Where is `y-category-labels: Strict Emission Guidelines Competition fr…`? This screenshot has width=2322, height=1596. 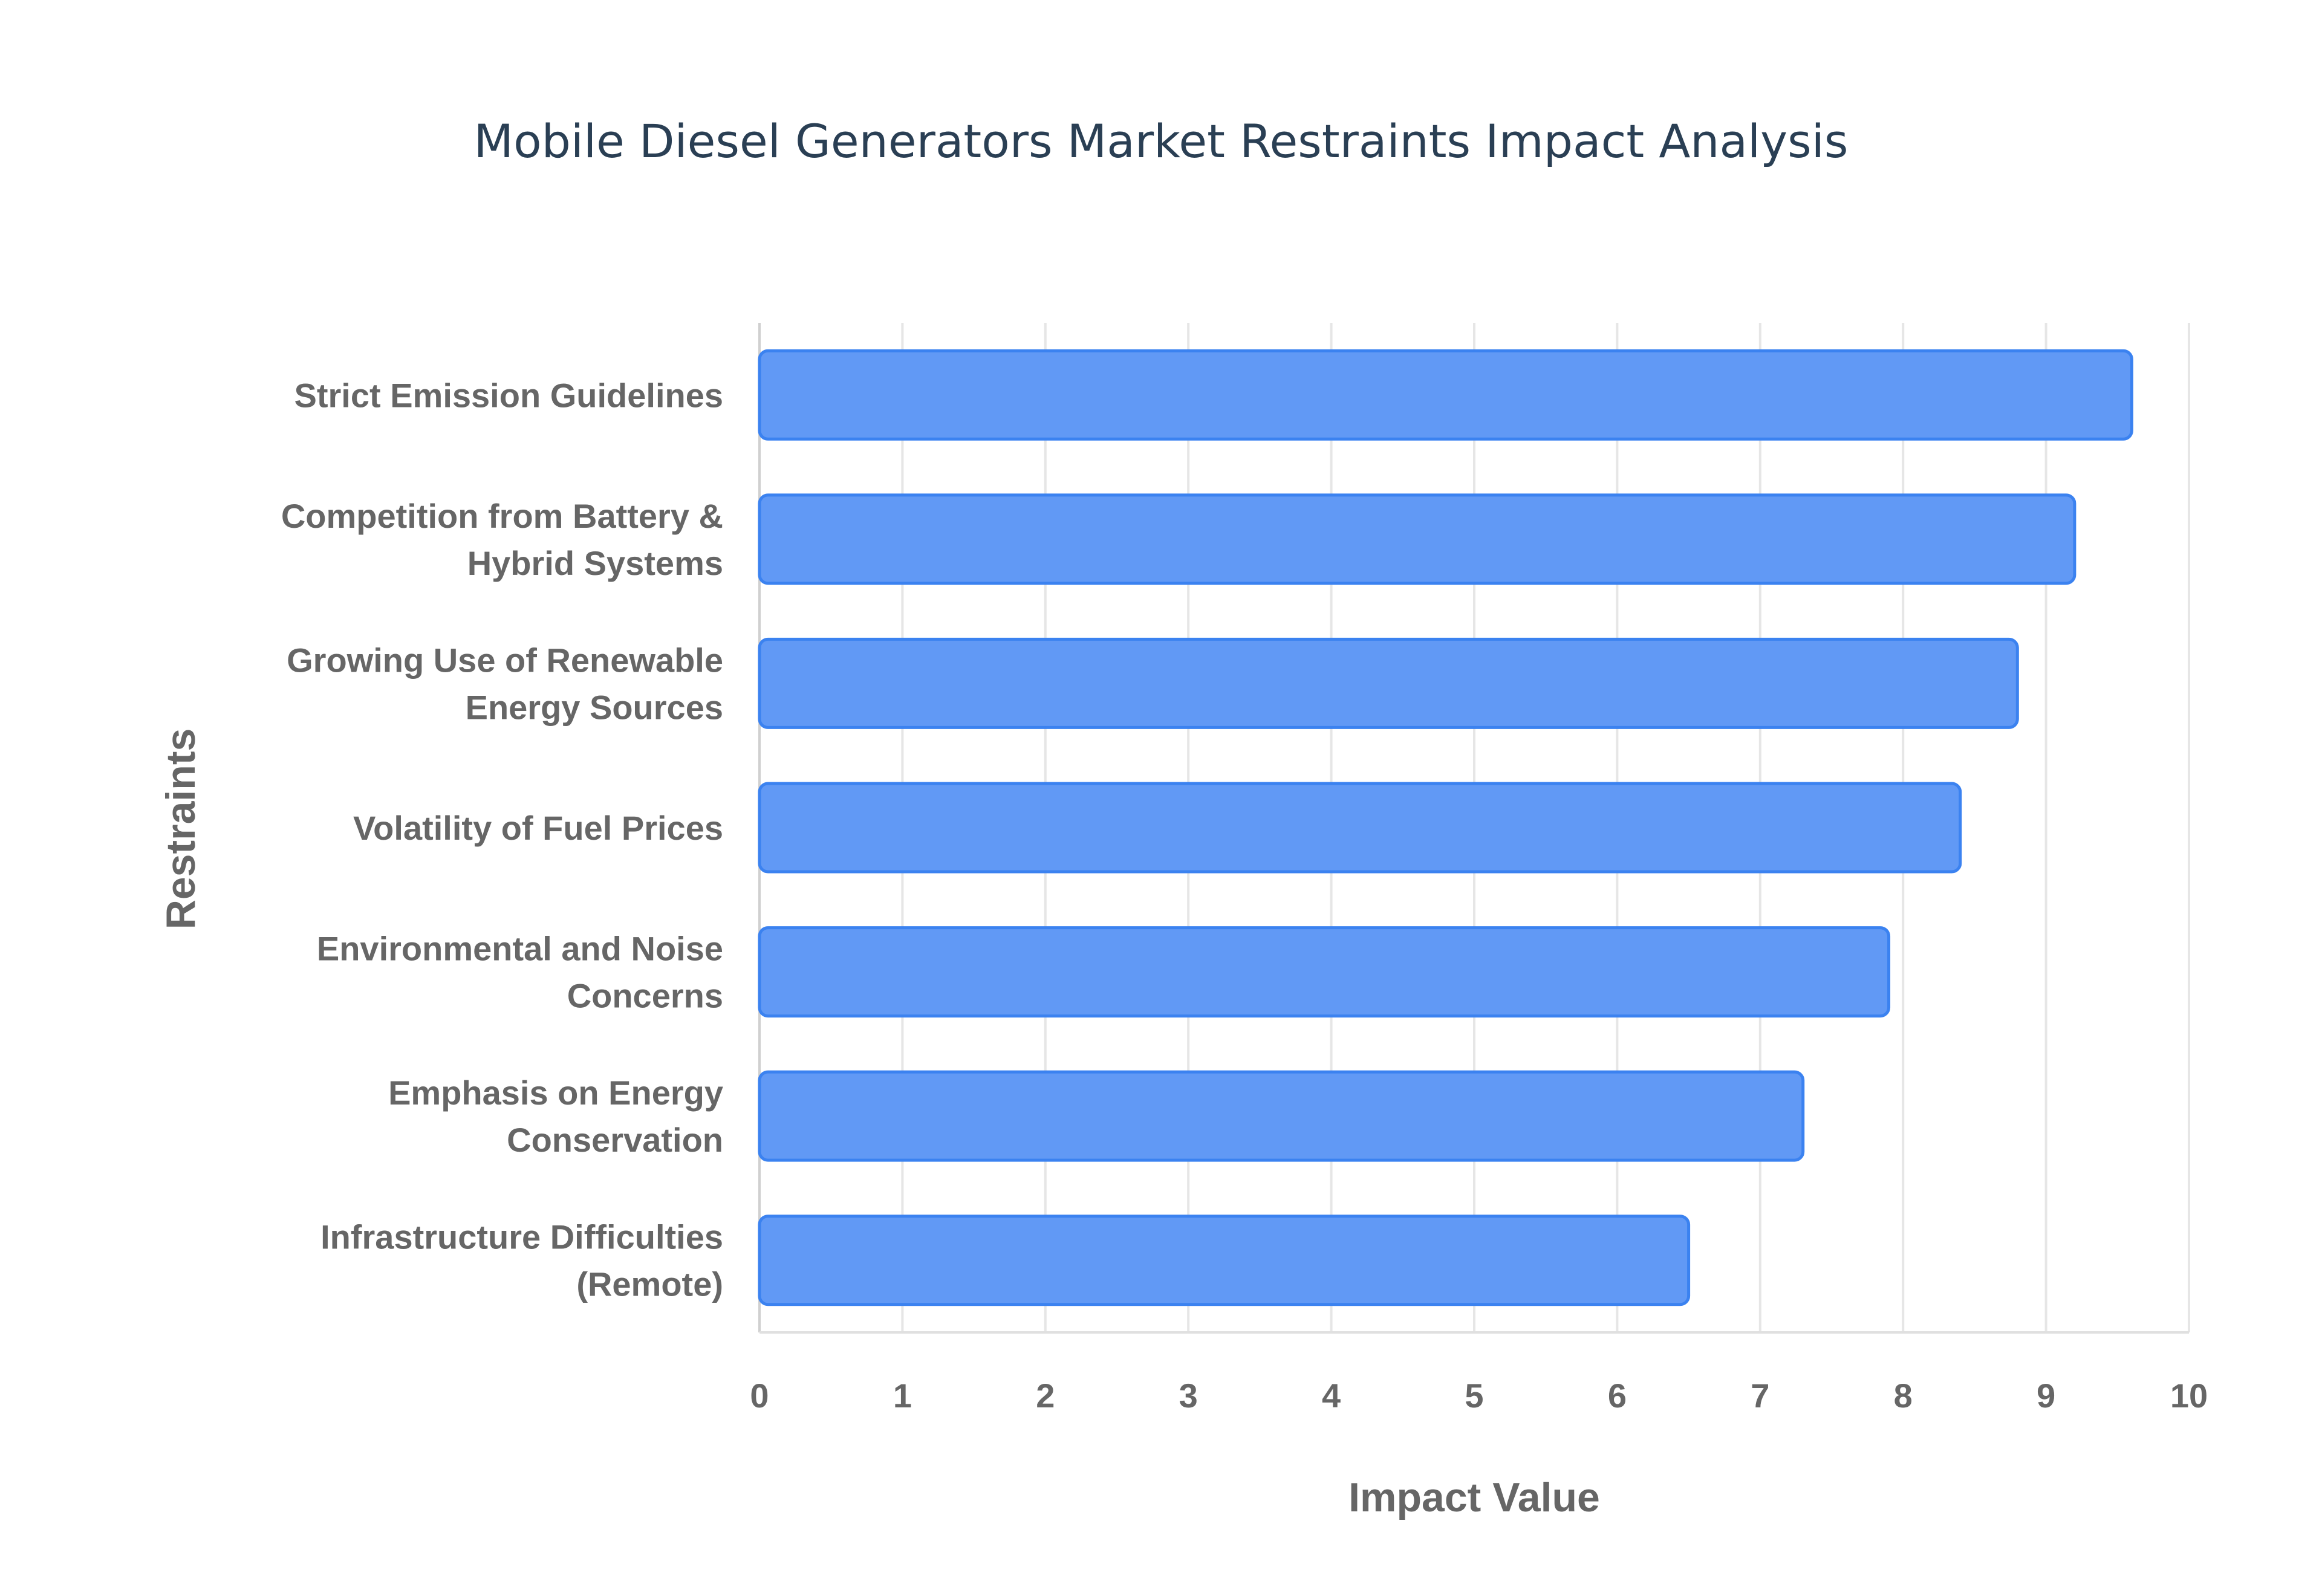 y-category-labels: Strict Emission Guidelines Competition fr… is located at coordinates (502, 839).